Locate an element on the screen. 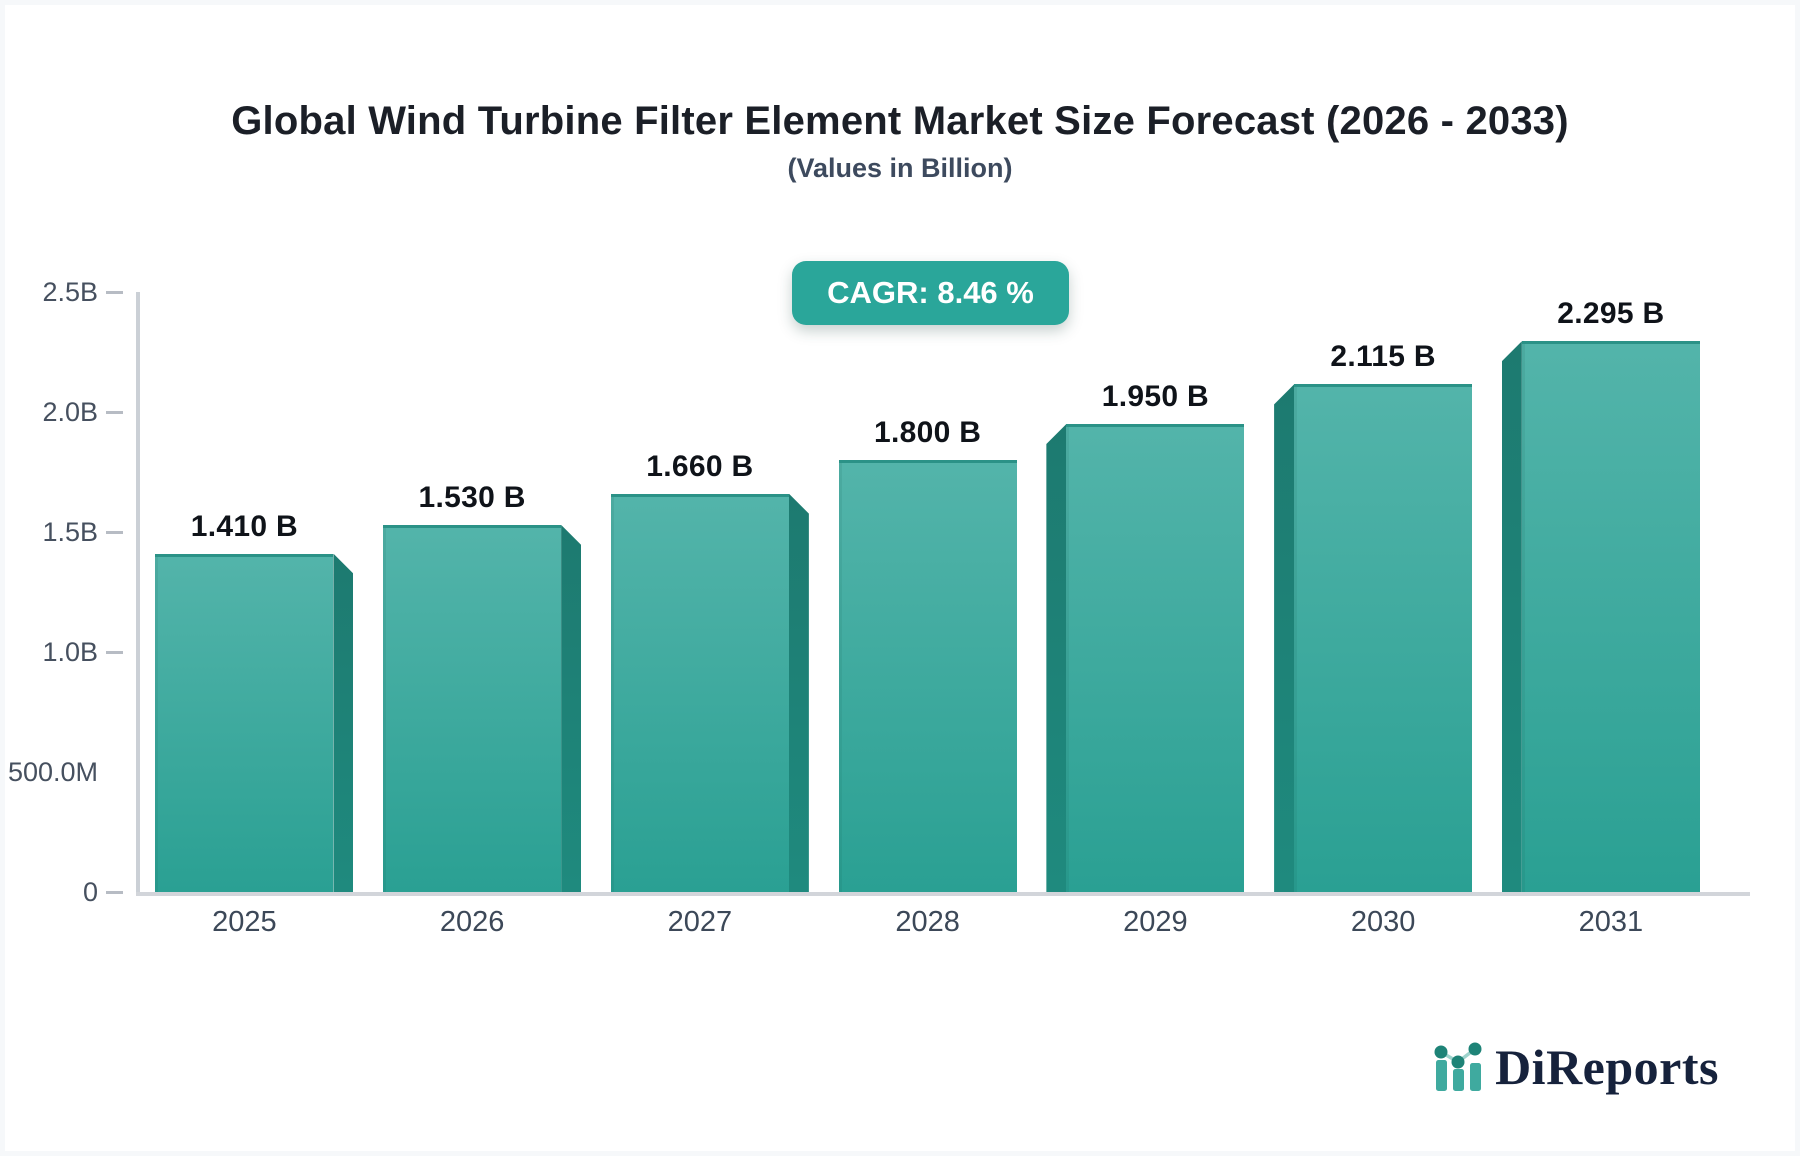 The image size is (1800, 1156). y-tick-label: 500.0M is located at coordinates (52, 772).